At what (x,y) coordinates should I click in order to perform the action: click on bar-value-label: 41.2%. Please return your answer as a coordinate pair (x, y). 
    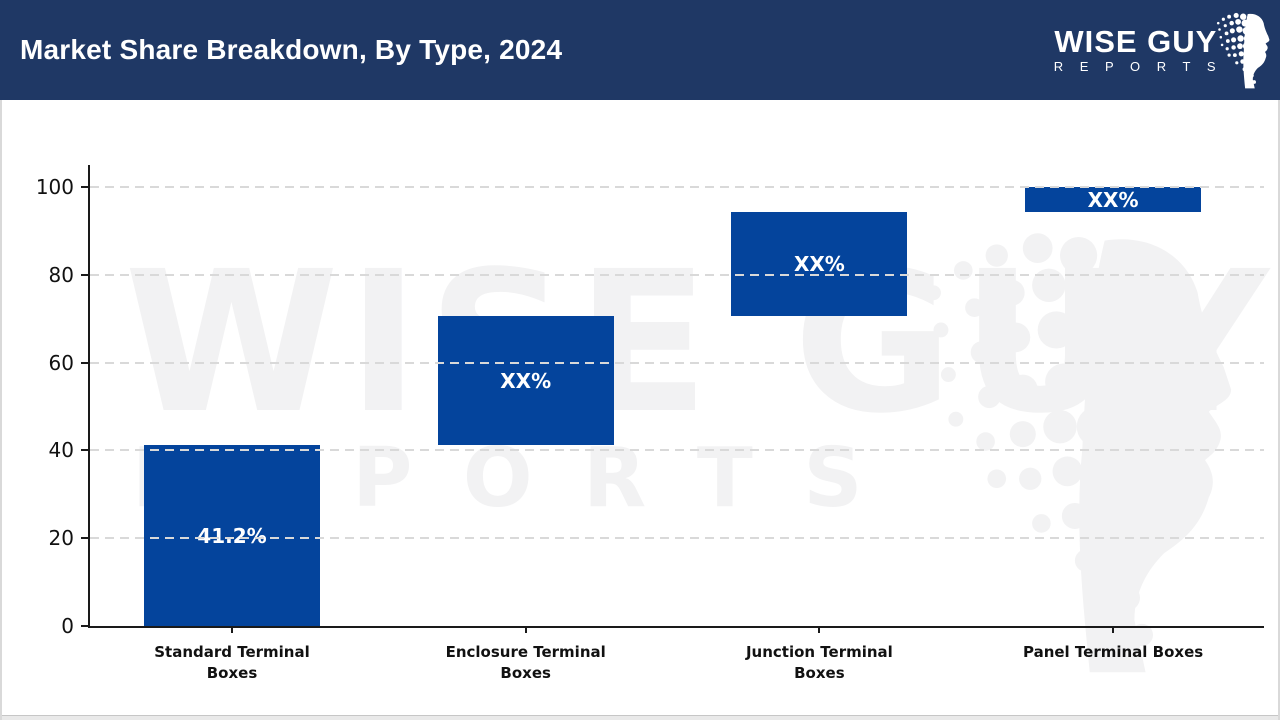
    Looking at the image, I should click on (232, 535).